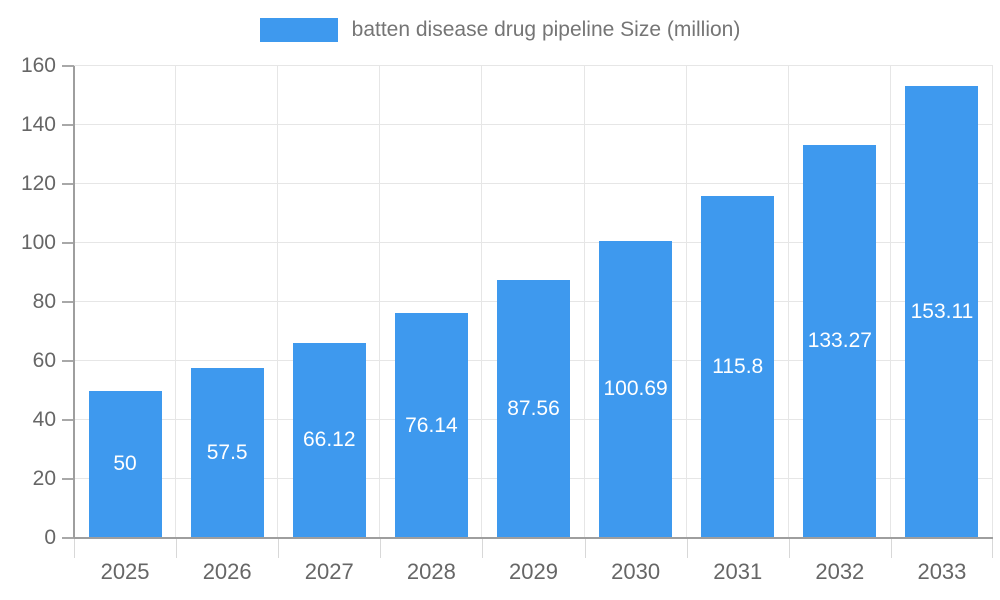 The image size is (1000, 600). I want to click on bar-value-label: 66.12, so click(329, 440).